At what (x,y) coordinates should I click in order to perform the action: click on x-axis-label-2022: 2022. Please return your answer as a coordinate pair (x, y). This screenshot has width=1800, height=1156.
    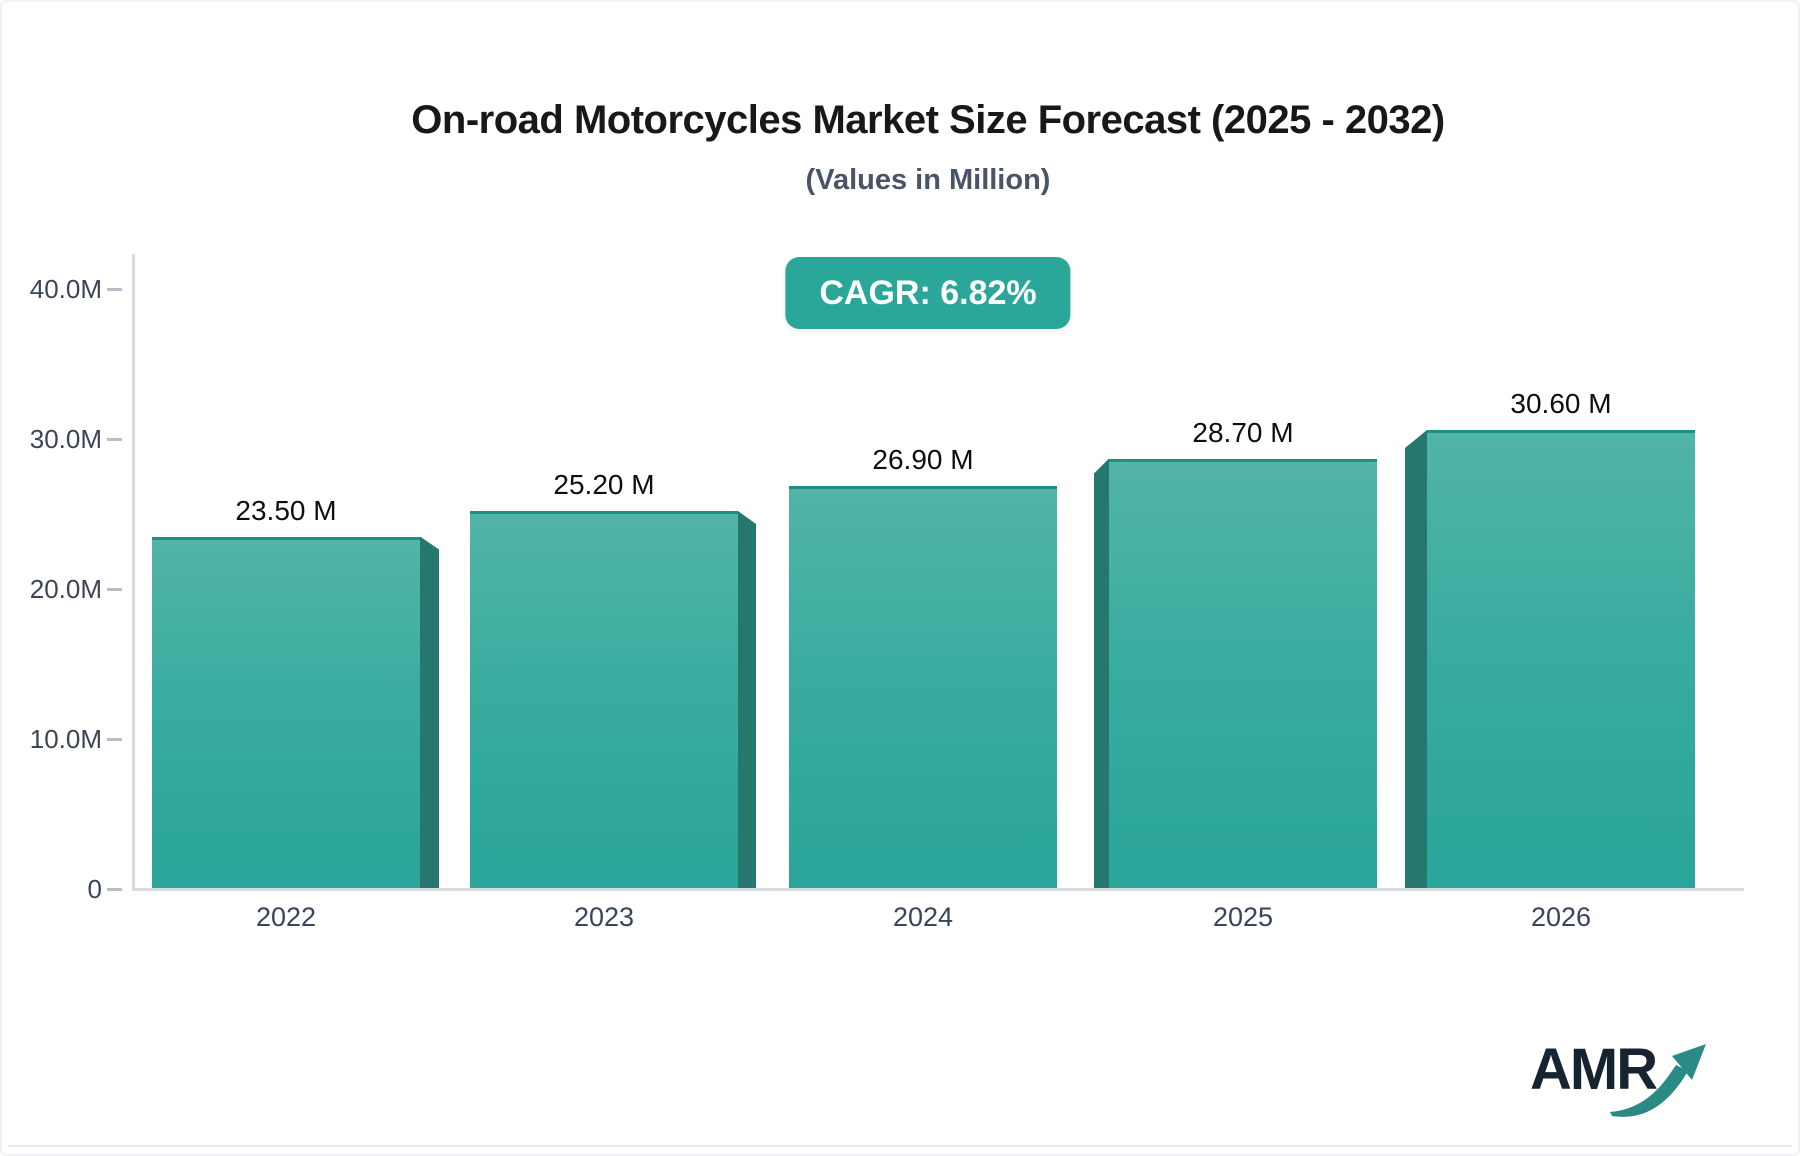
    Looking at the image, I should click on (286, 917).